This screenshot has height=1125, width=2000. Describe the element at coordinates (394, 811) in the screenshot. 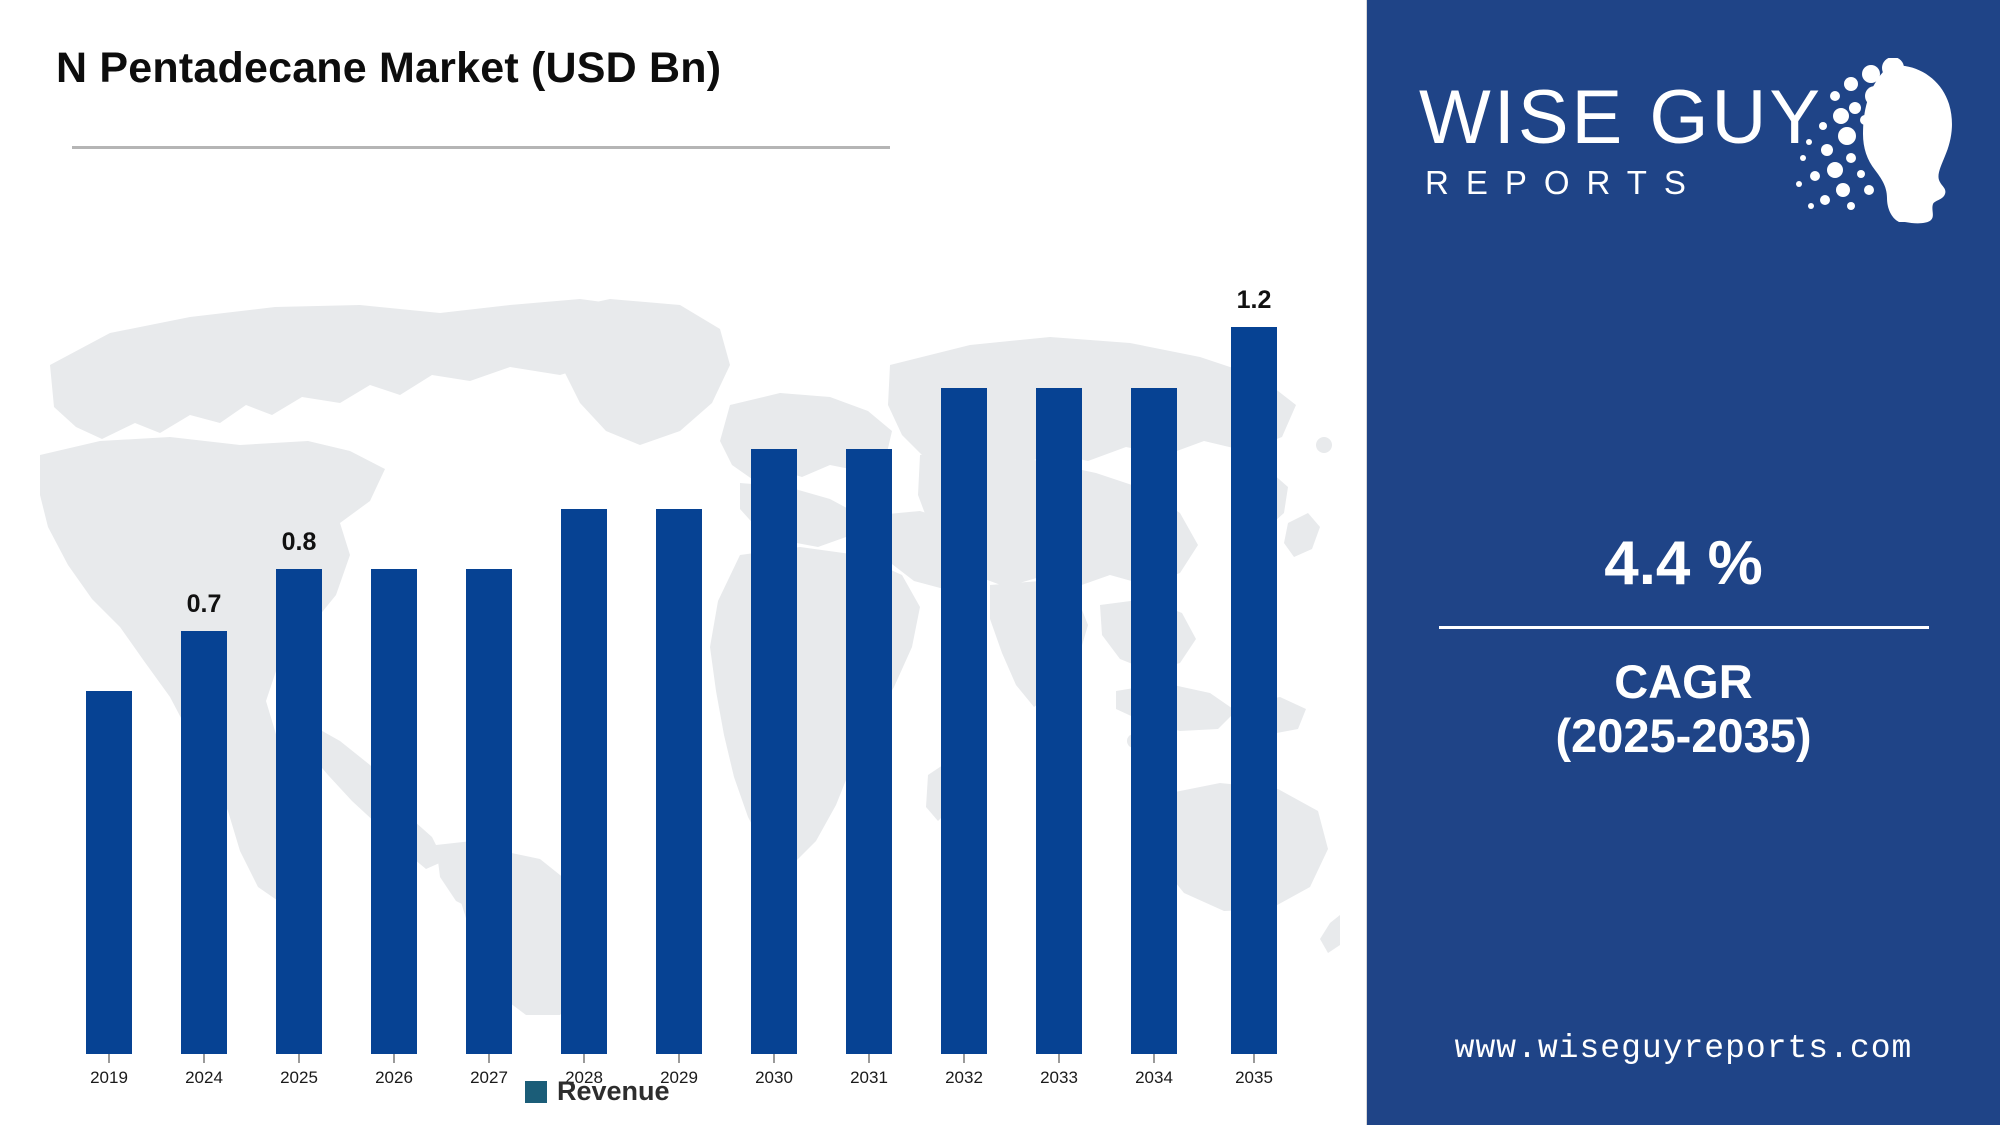

I see `bar-2026` at that location.